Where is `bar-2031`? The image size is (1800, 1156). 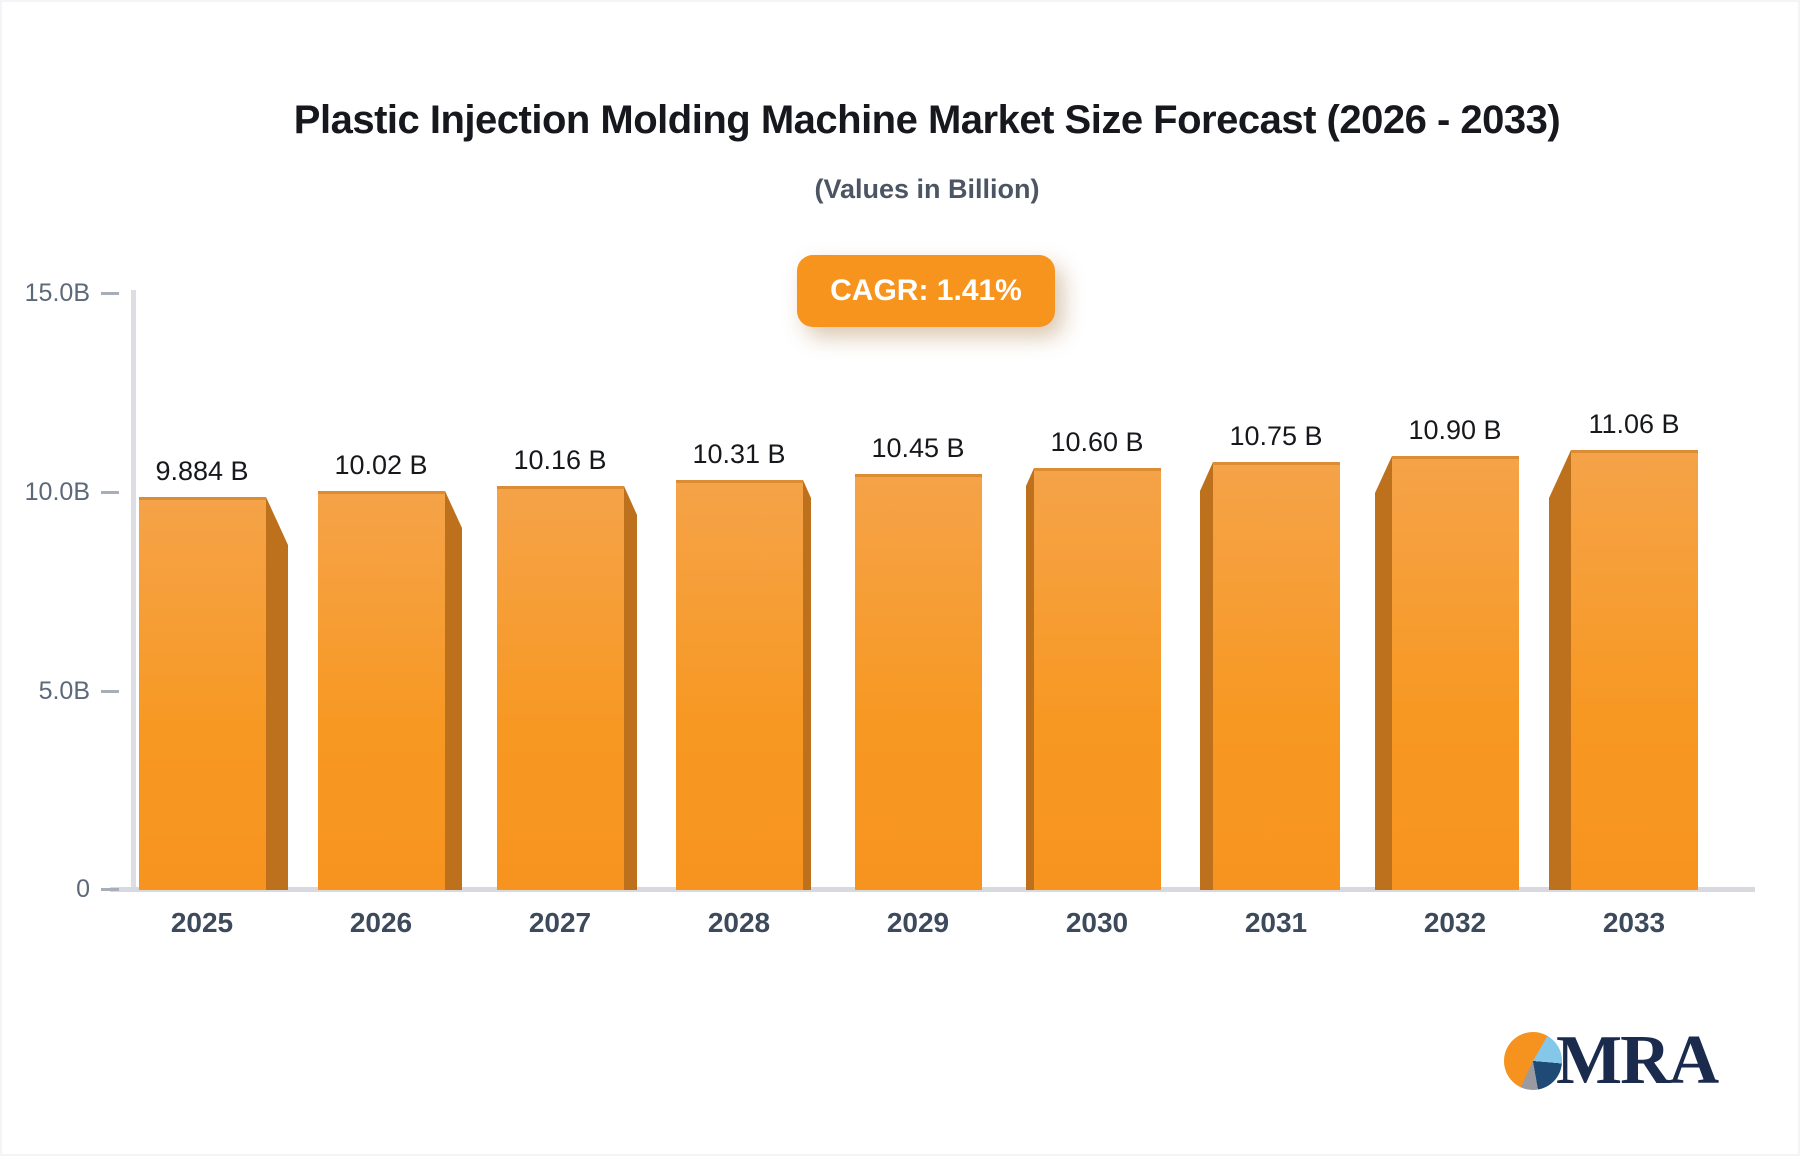
bar-2031 is located at coordinates (1270, 676).